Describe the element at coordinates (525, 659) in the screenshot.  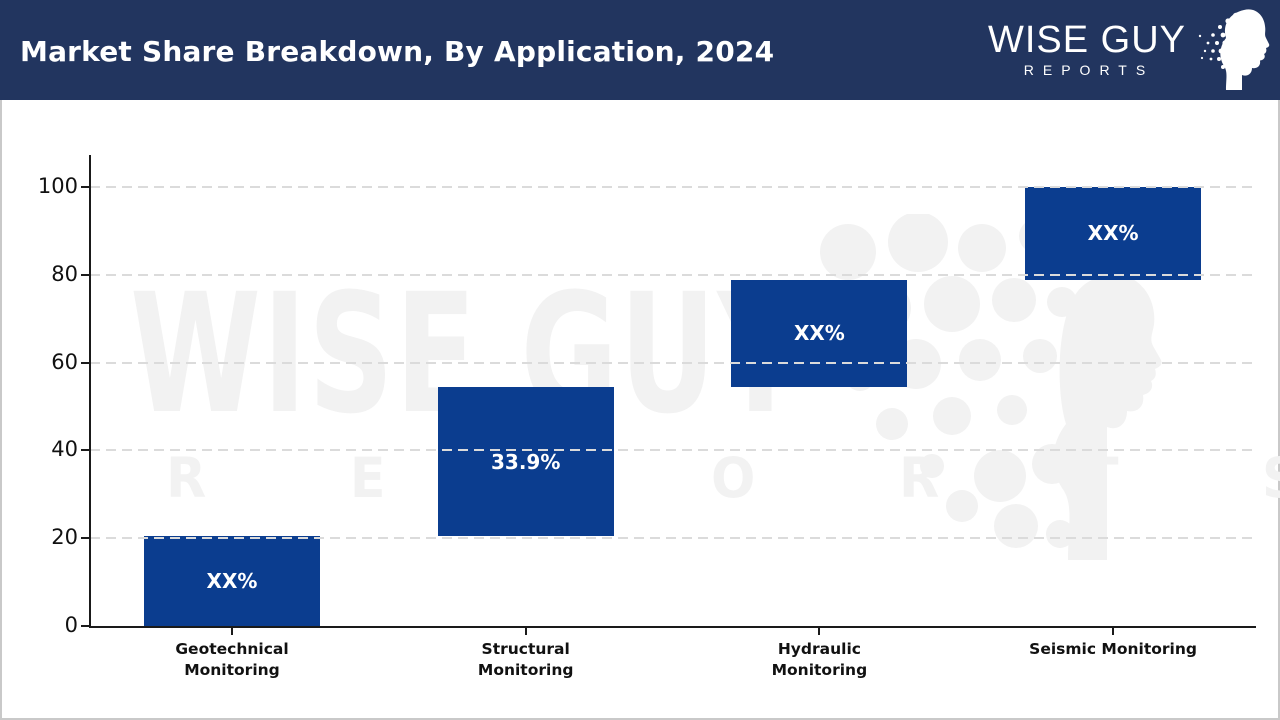
I see `x-category-label-1: Structural Monitoring` at that location.